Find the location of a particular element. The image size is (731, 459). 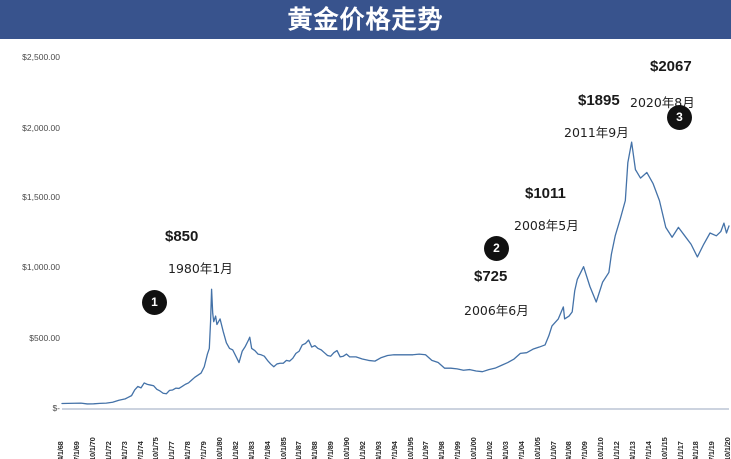

annotation-5-badge: 3 is located at coordinates (679, 117).